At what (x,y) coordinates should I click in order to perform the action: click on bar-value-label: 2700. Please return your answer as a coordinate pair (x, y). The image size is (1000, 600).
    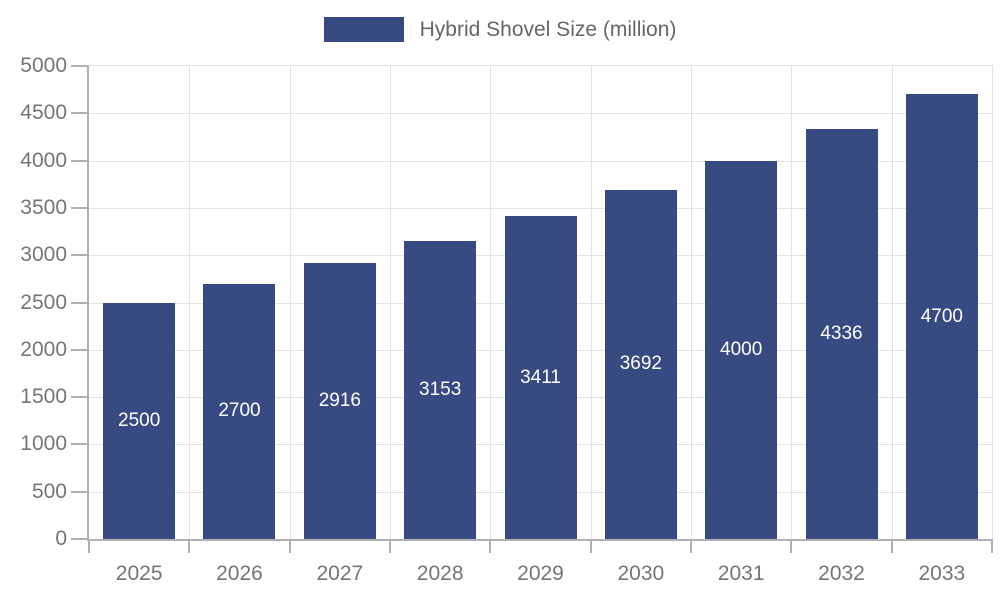
    Looking at the image, I should click on (239, 411).